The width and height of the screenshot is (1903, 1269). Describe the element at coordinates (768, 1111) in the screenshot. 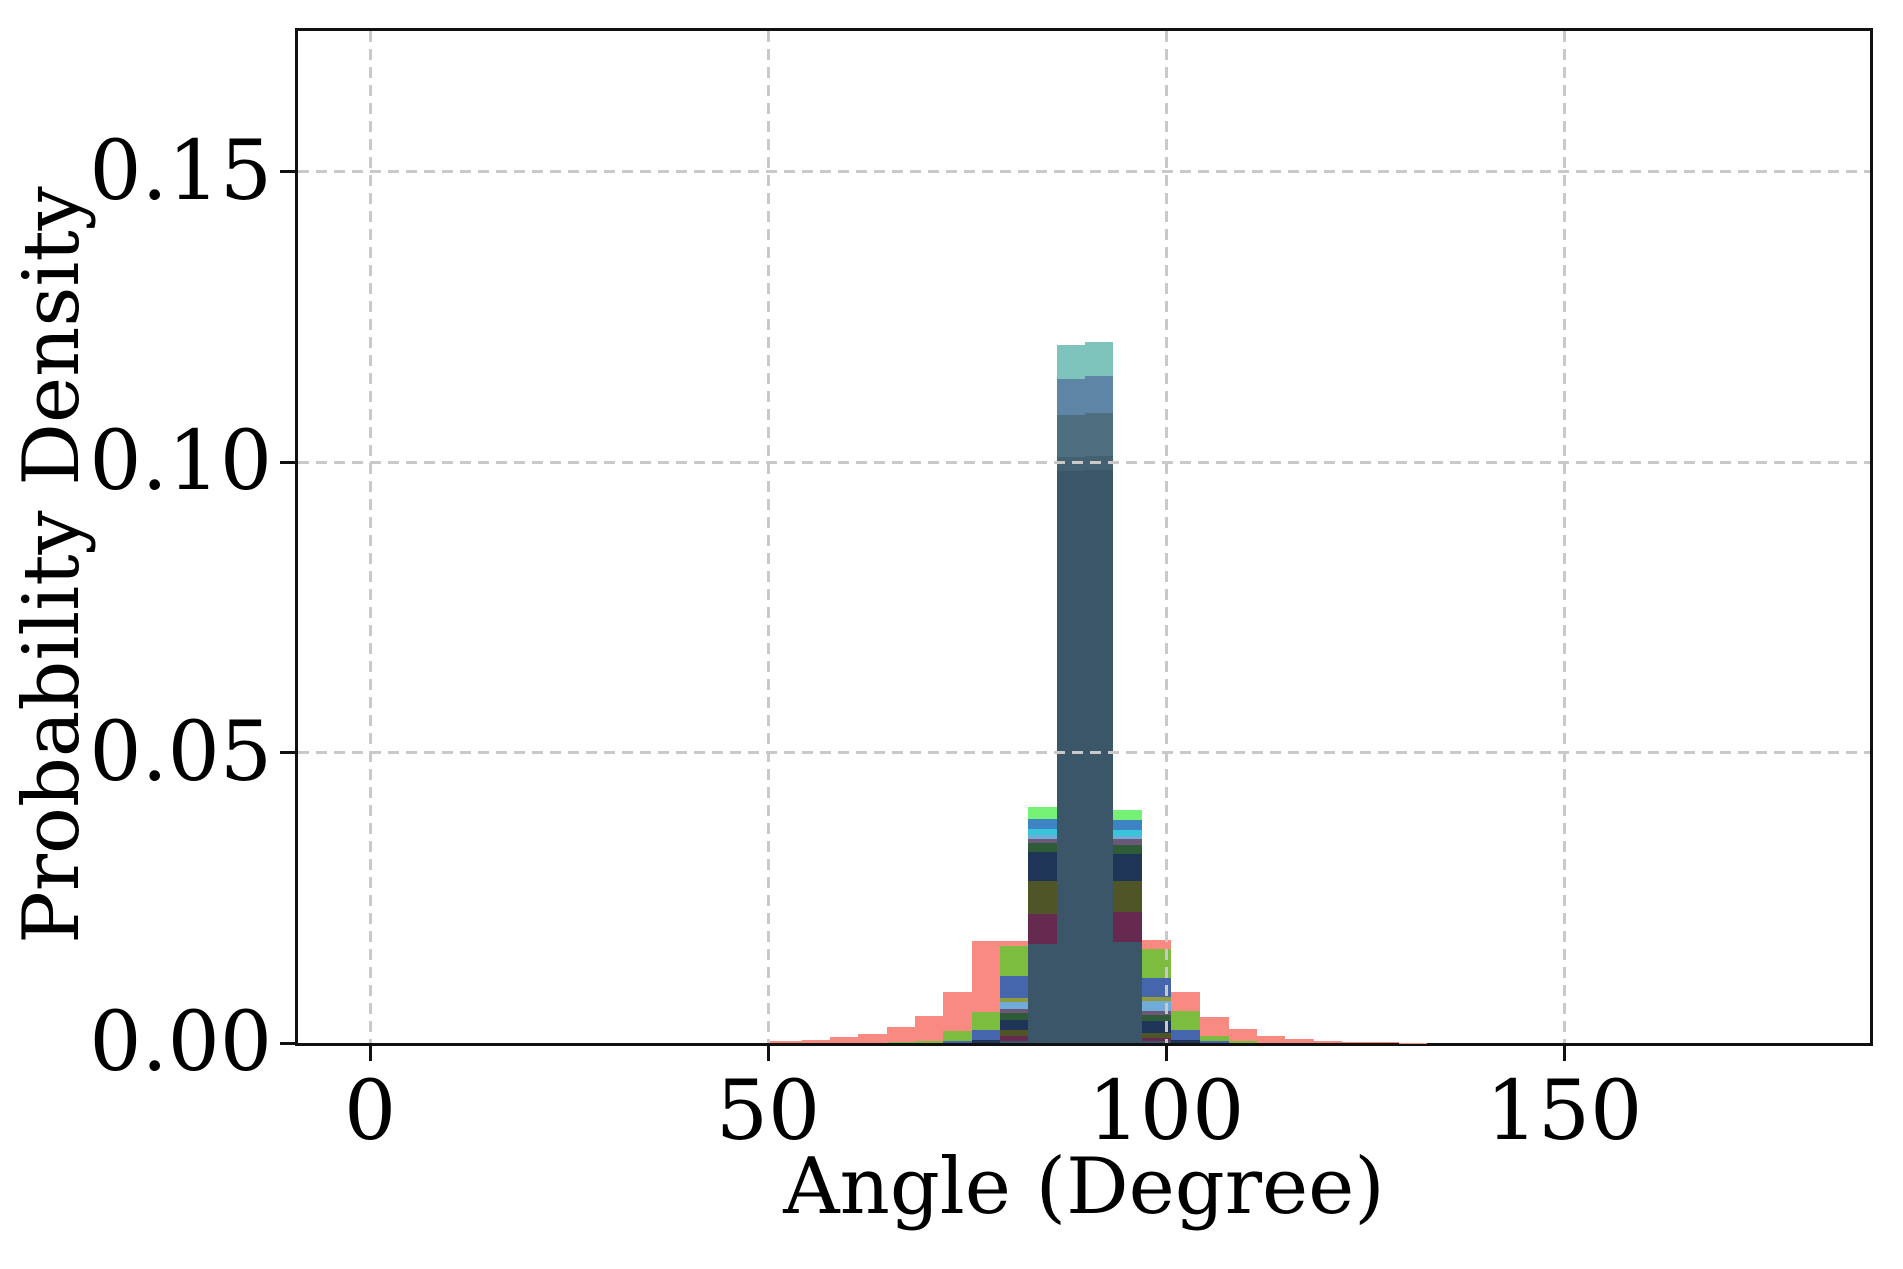

I see `x-tick-label: 50` at that location.